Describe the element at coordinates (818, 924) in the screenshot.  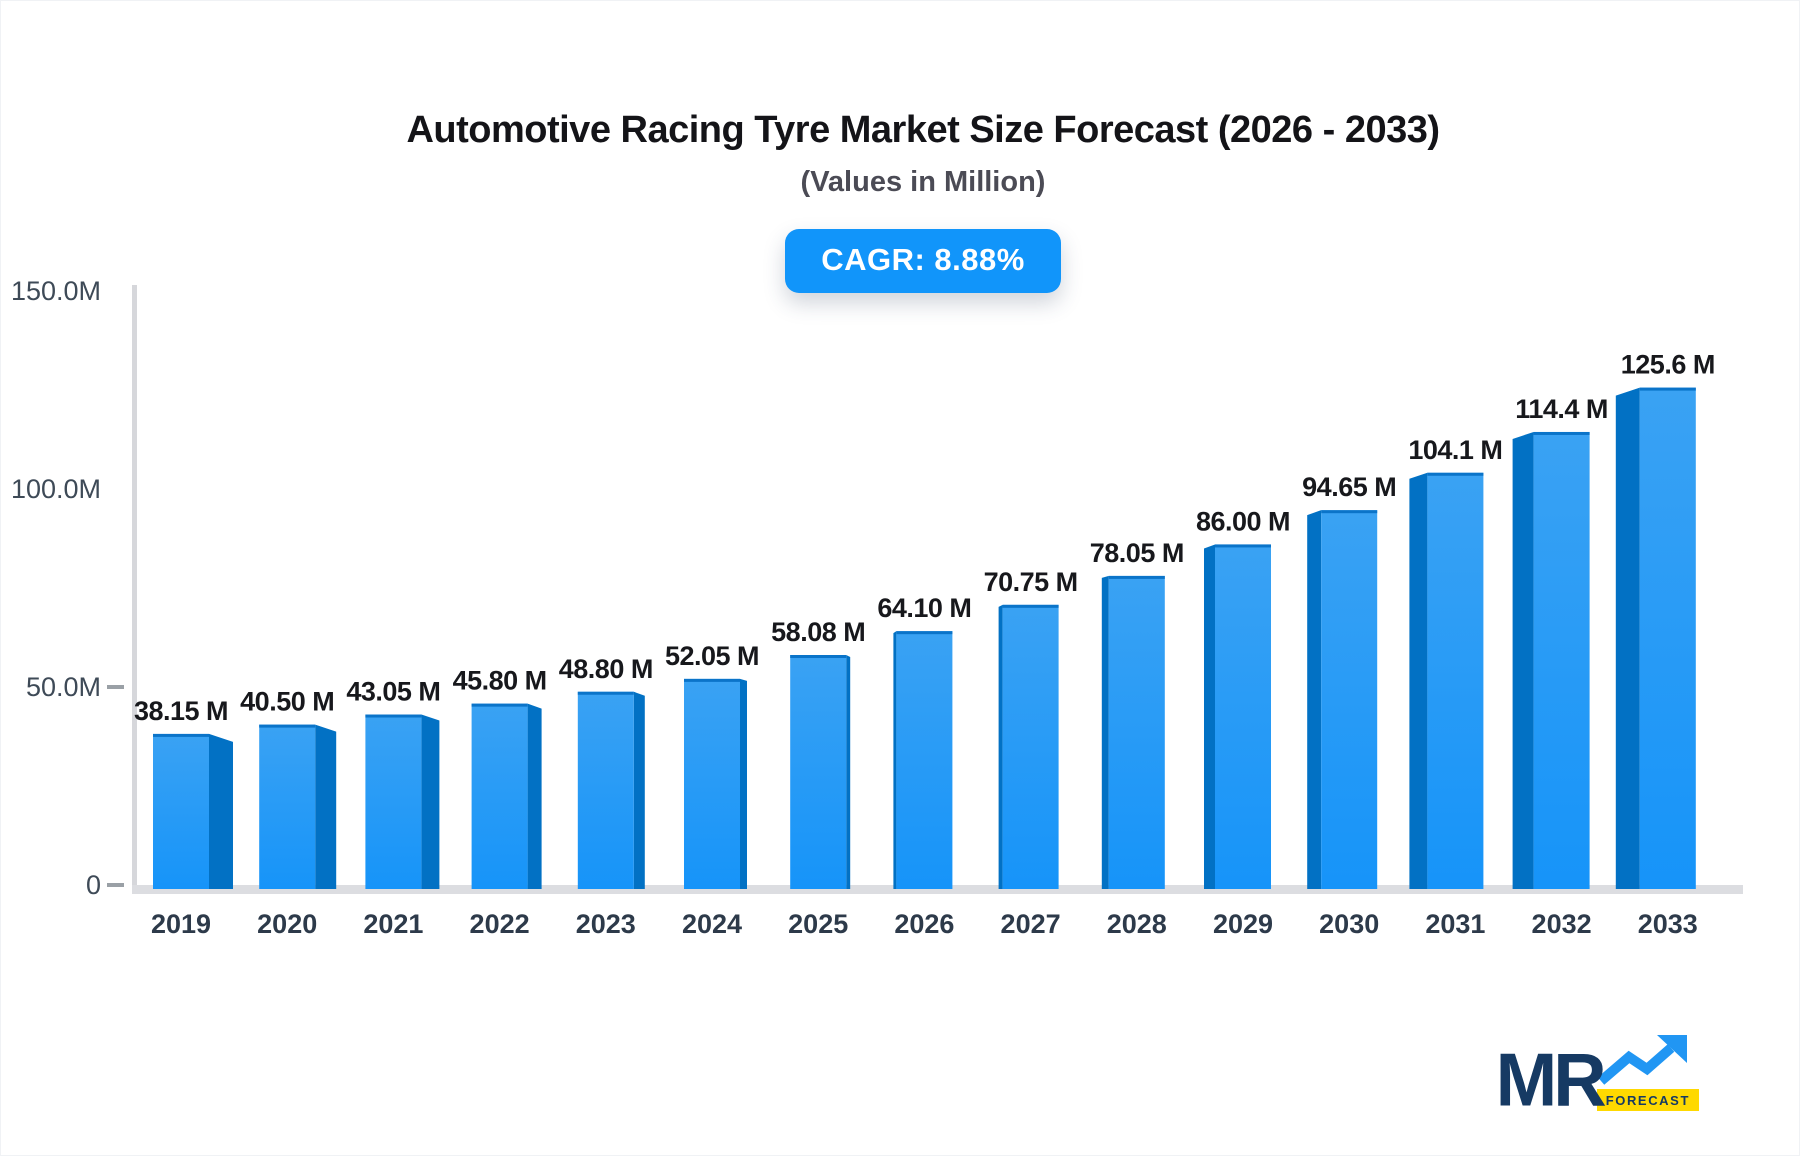
I see `x-category-label: 2025` at that location.